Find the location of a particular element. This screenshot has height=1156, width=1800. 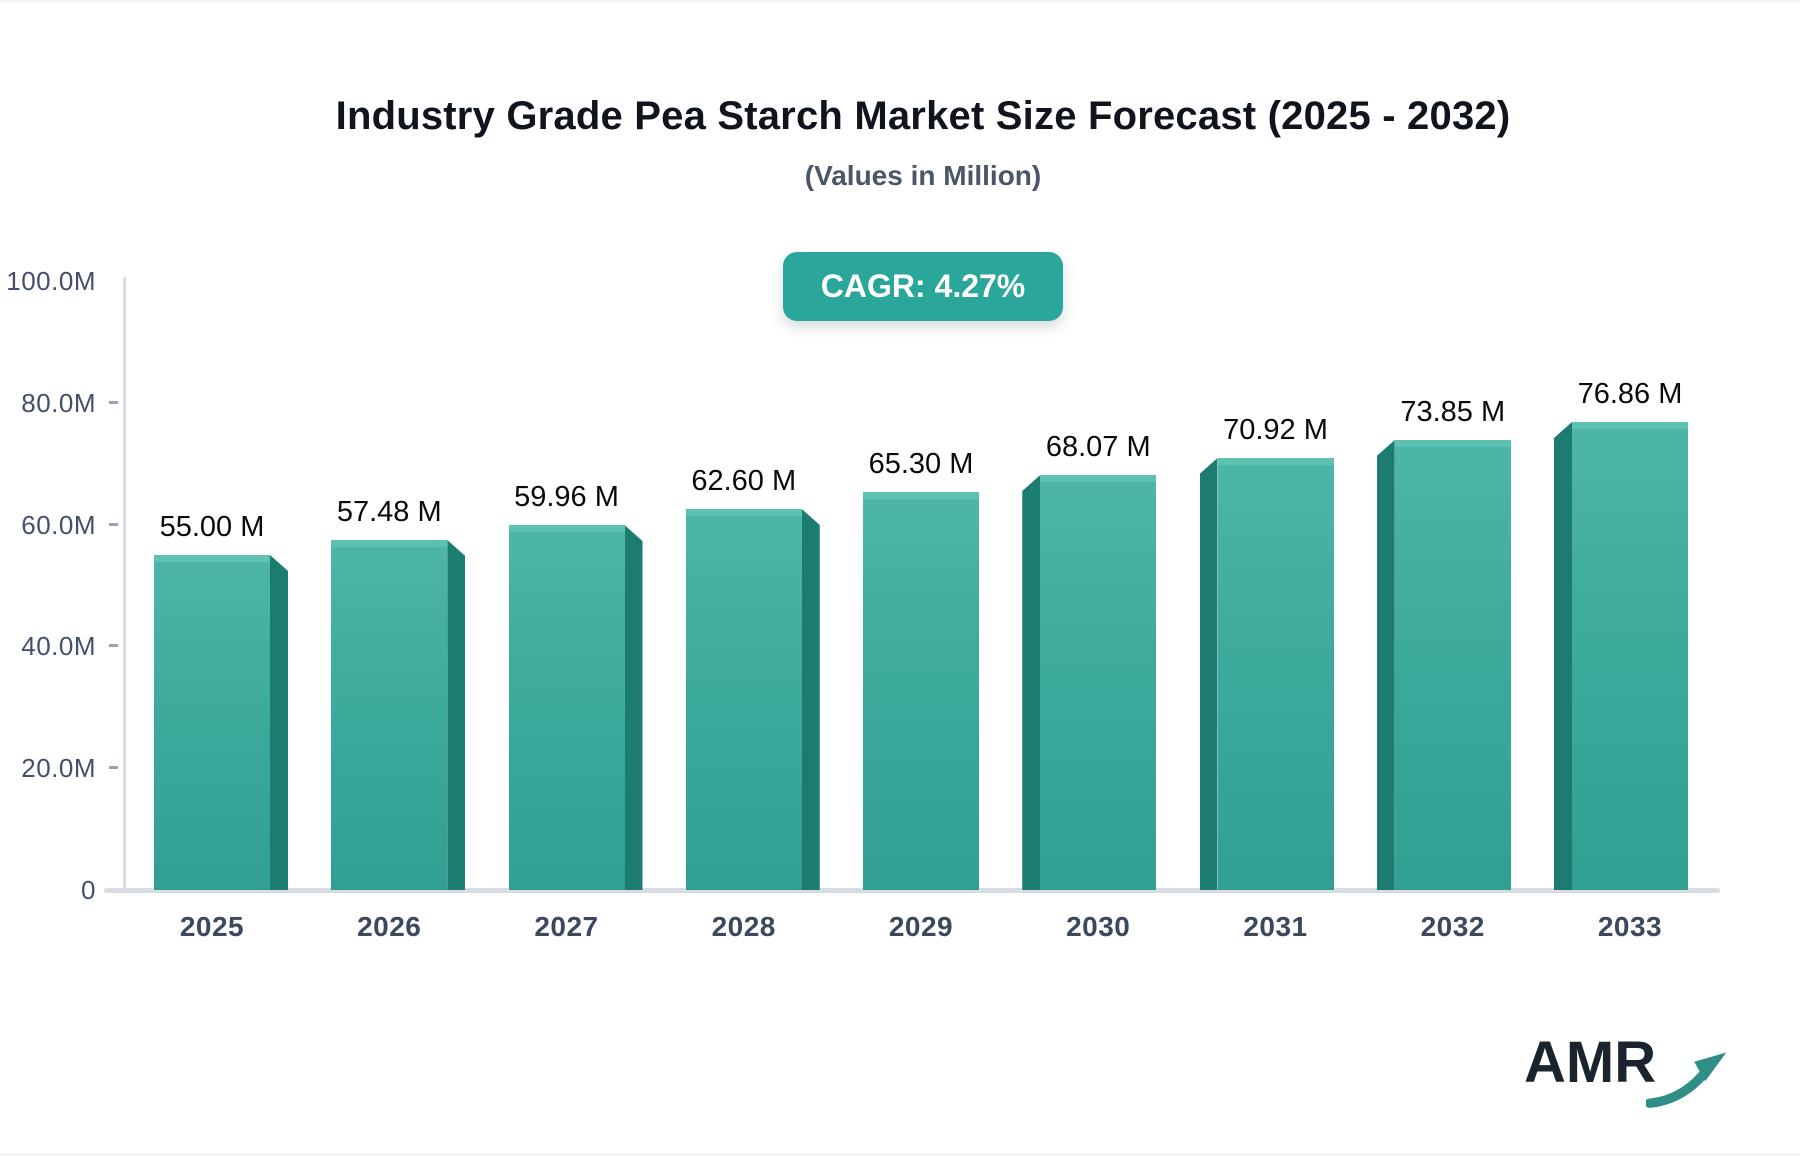

bar-2028 is located at coordinates (752, 699).